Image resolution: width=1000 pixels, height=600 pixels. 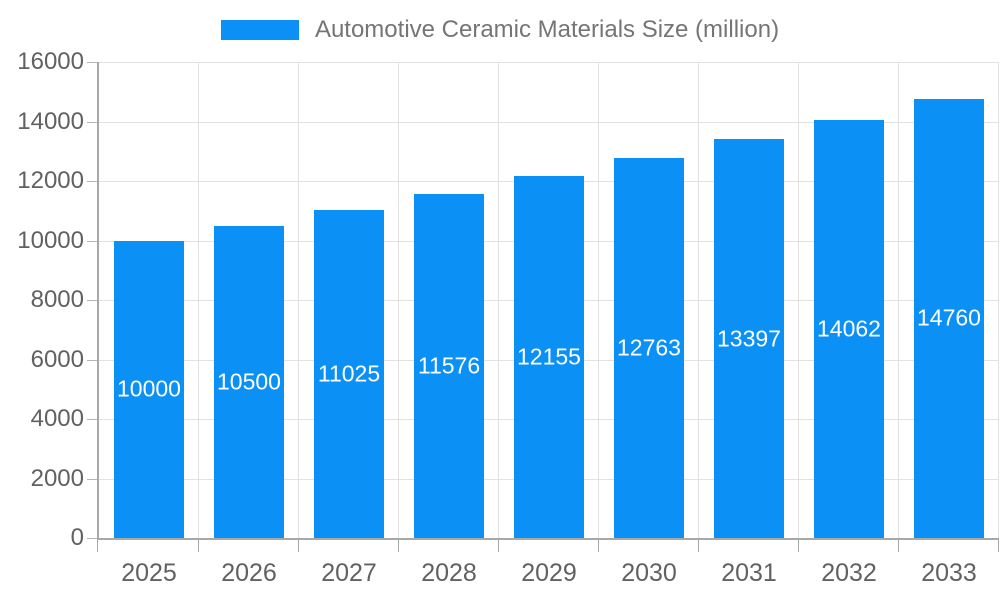 What do you see at coordinates (259, 30) in the screenshot?
I see `legend-swatch-icon` at bounding box center [259, 30].